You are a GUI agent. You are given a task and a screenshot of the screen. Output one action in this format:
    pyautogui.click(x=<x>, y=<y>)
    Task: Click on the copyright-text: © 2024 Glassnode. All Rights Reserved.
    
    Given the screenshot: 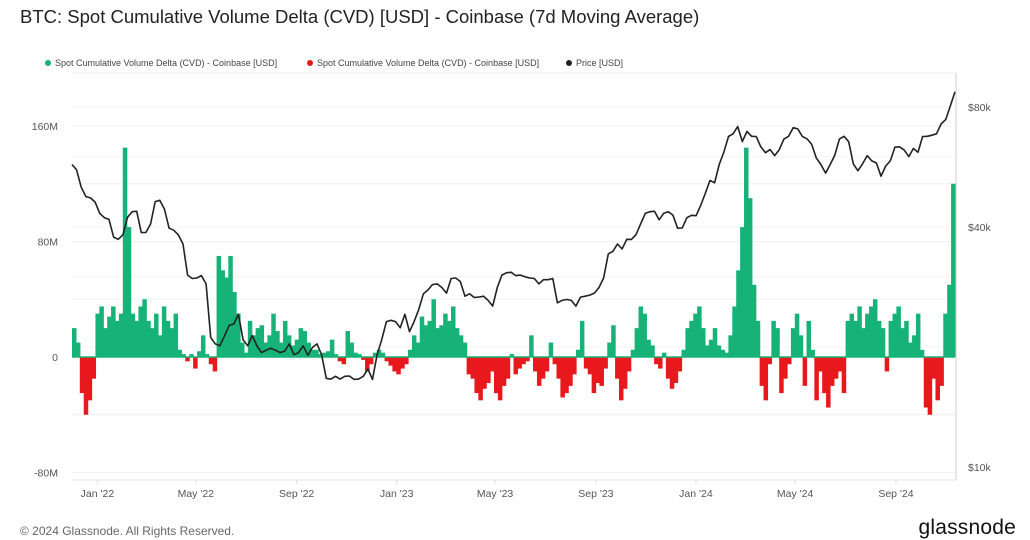 What is the action you would take?
    pyautogui.click(x=127, y=531)
    